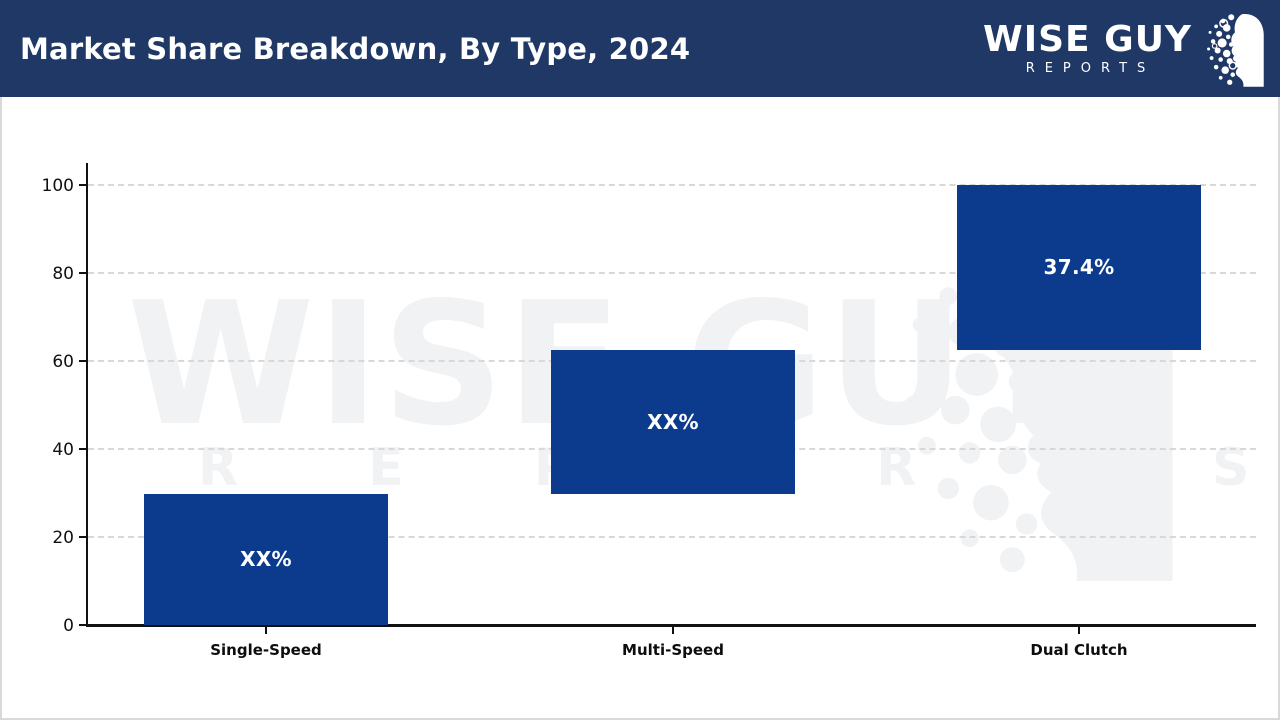 This screenshot has width=1280, height=720. What do you see at coordinates (355, 48) in the screenshot?
I see `page-title: Market Share Breakdown, By Type, 2024` at bounding box center [355, 48].